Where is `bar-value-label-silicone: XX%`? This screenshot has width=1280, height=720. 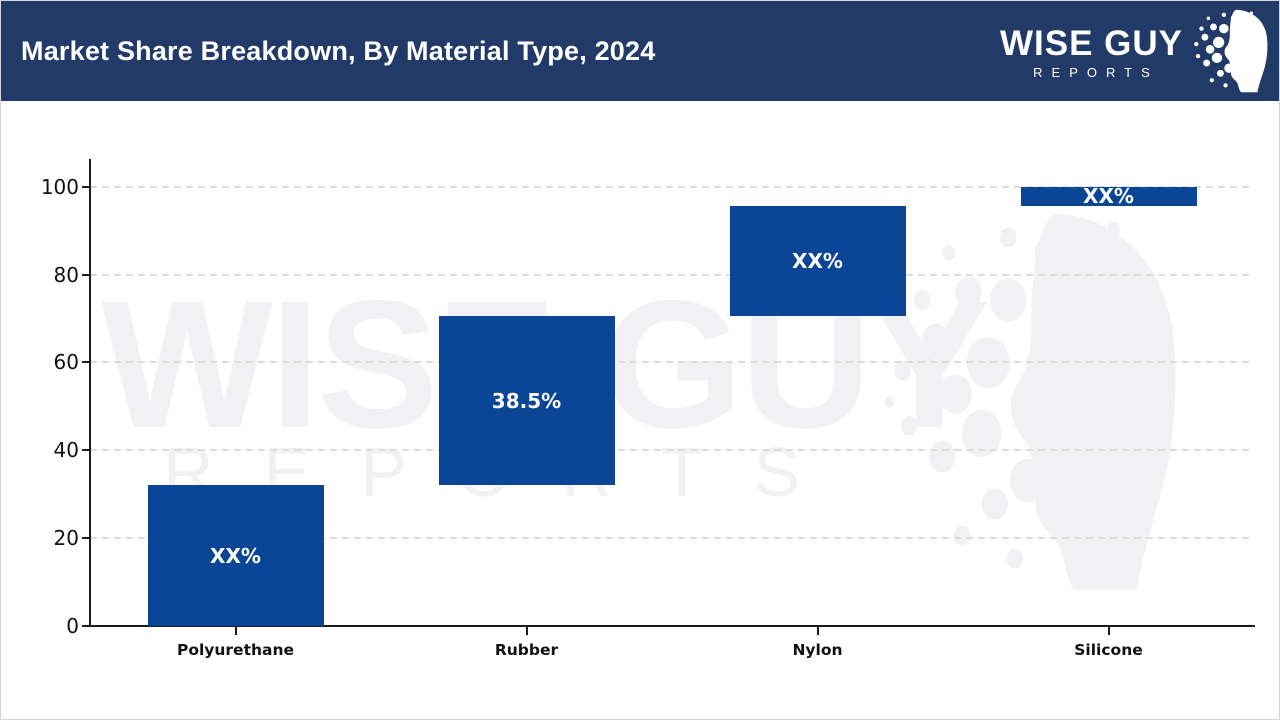
bar-value-label-silicone: XX% is located at coordinates (1108, 196).